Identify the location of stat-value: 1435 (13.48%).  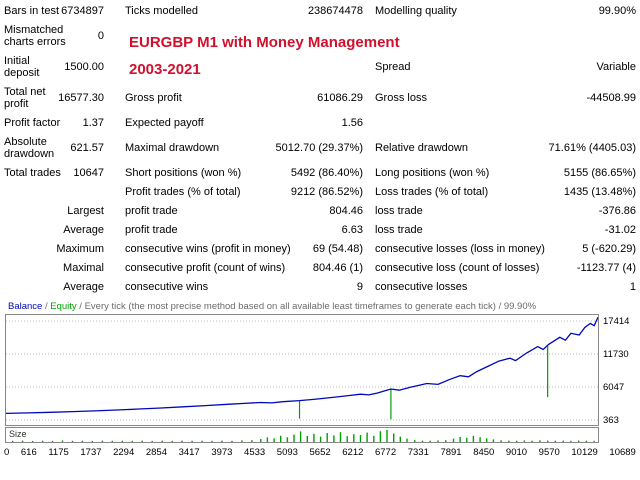
(599, 192).